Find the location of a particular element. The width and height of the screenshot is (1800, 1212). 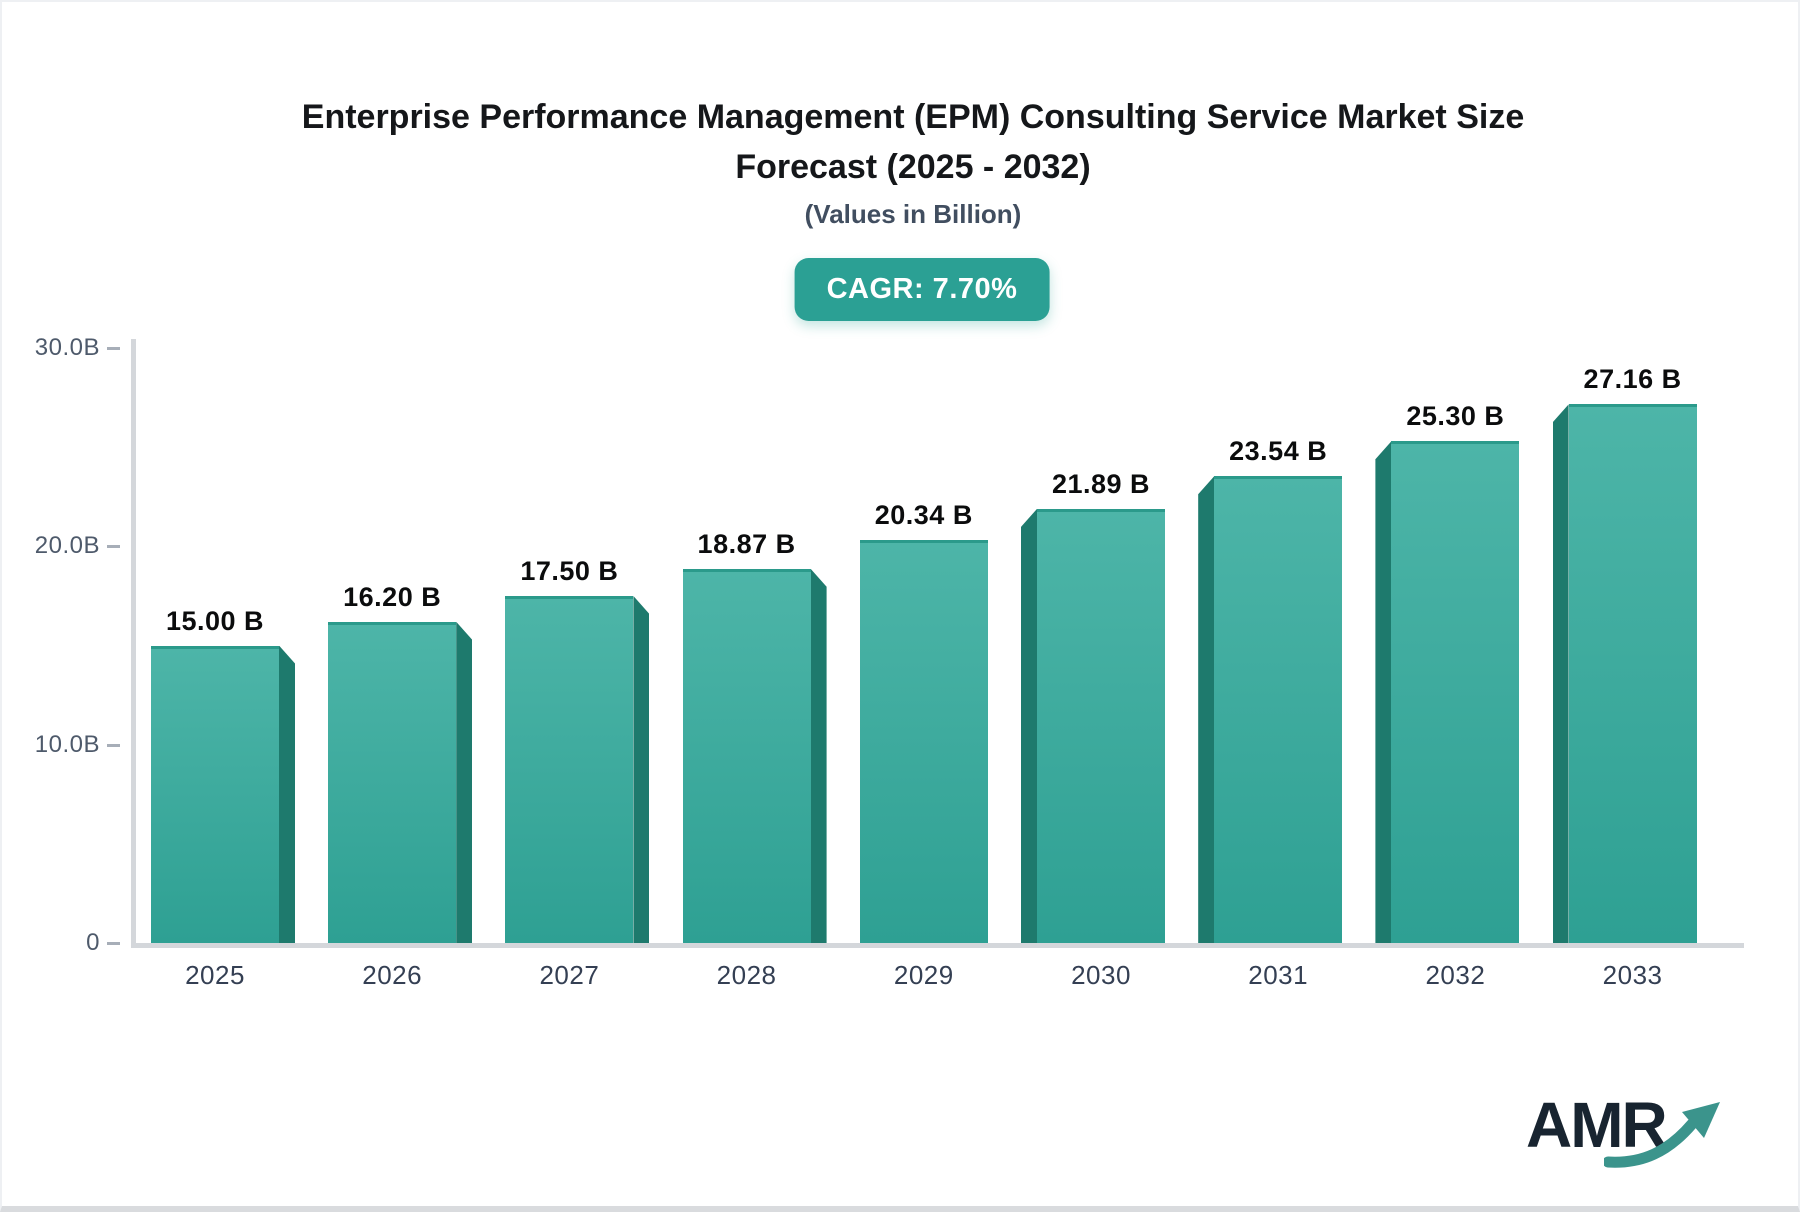

bar-side-panel-2026 is located at coordinates (464, 782).